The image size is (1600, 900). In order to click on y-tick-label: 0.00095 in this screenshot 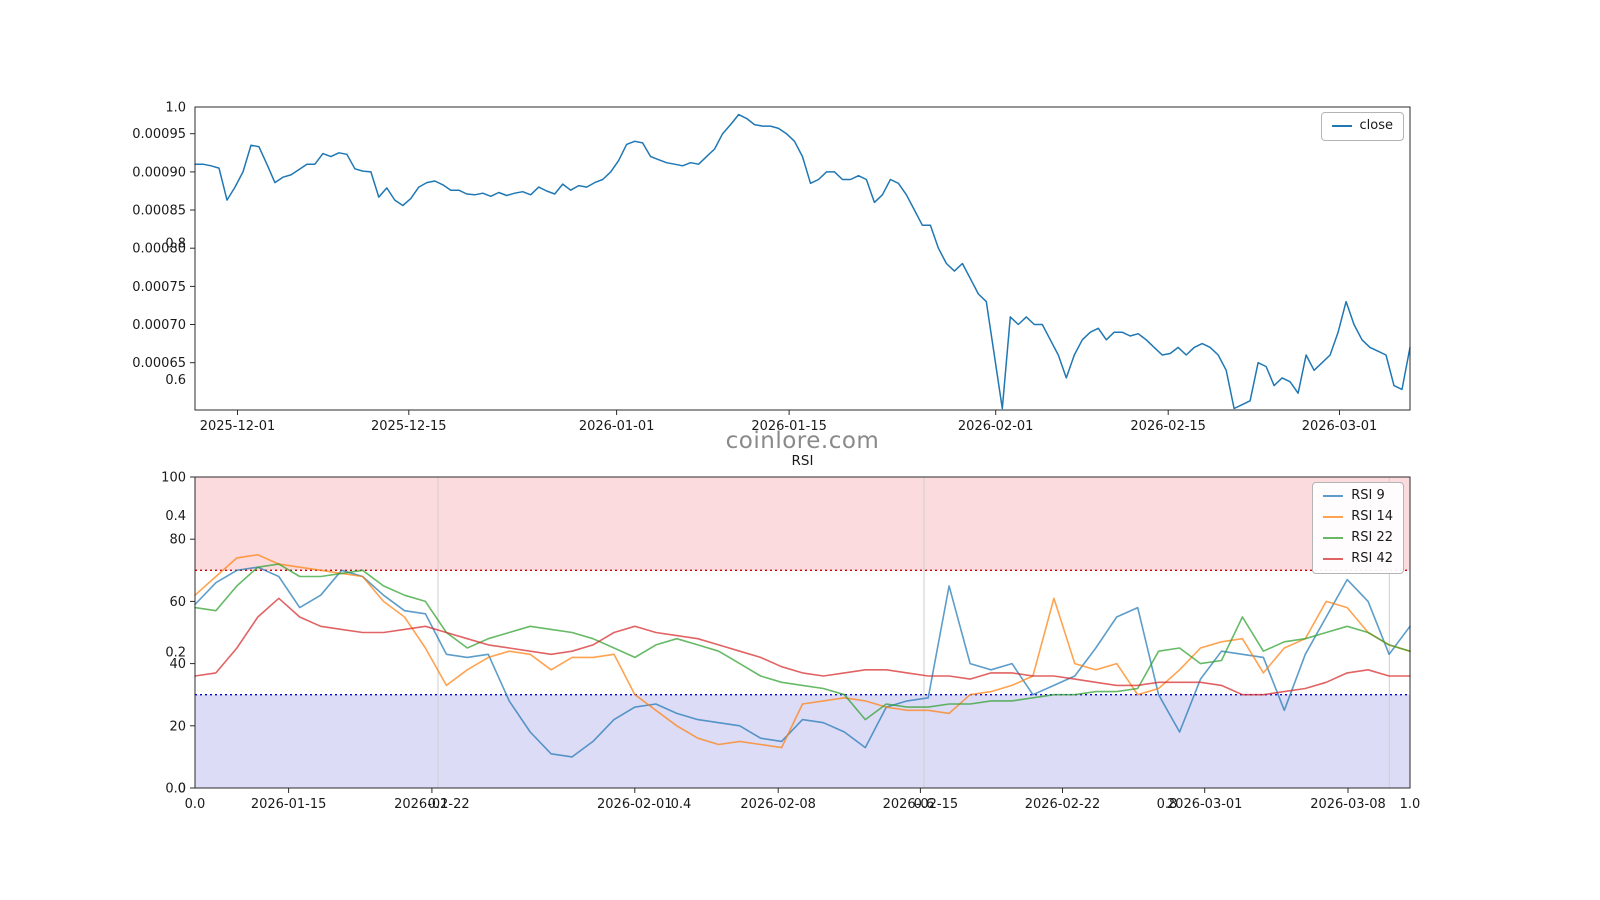, I will do `click(159, 134)`.